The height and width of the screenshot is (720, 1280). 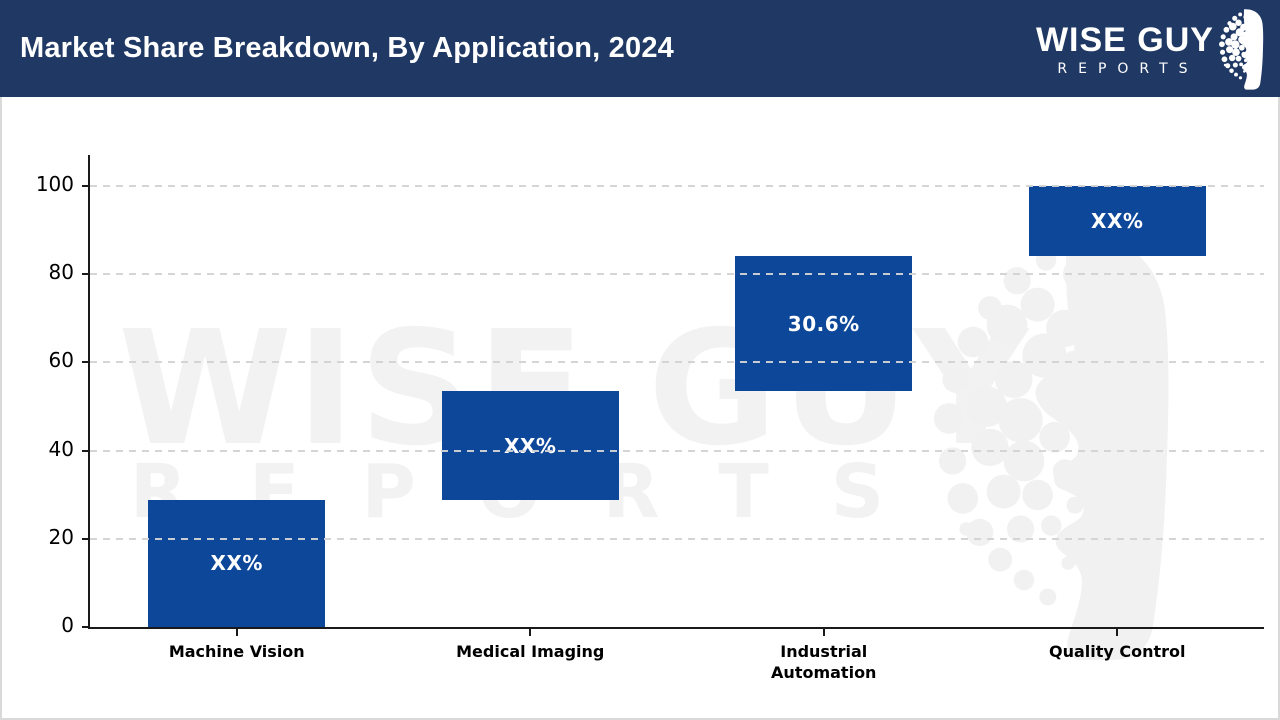 What do you see at coordinates (1241, 49) in the screenshot?
I see `dotted-head-icon` at bounding box center [1241, 49].